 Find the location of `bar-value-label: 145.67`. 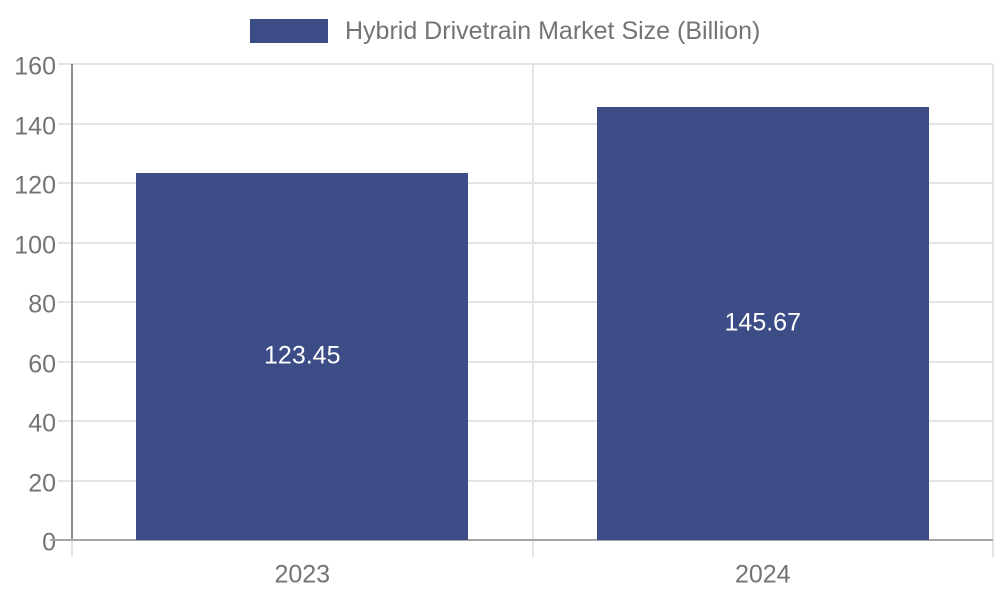

bar-value-label: 145.67 is located at coordinates (762, 322).